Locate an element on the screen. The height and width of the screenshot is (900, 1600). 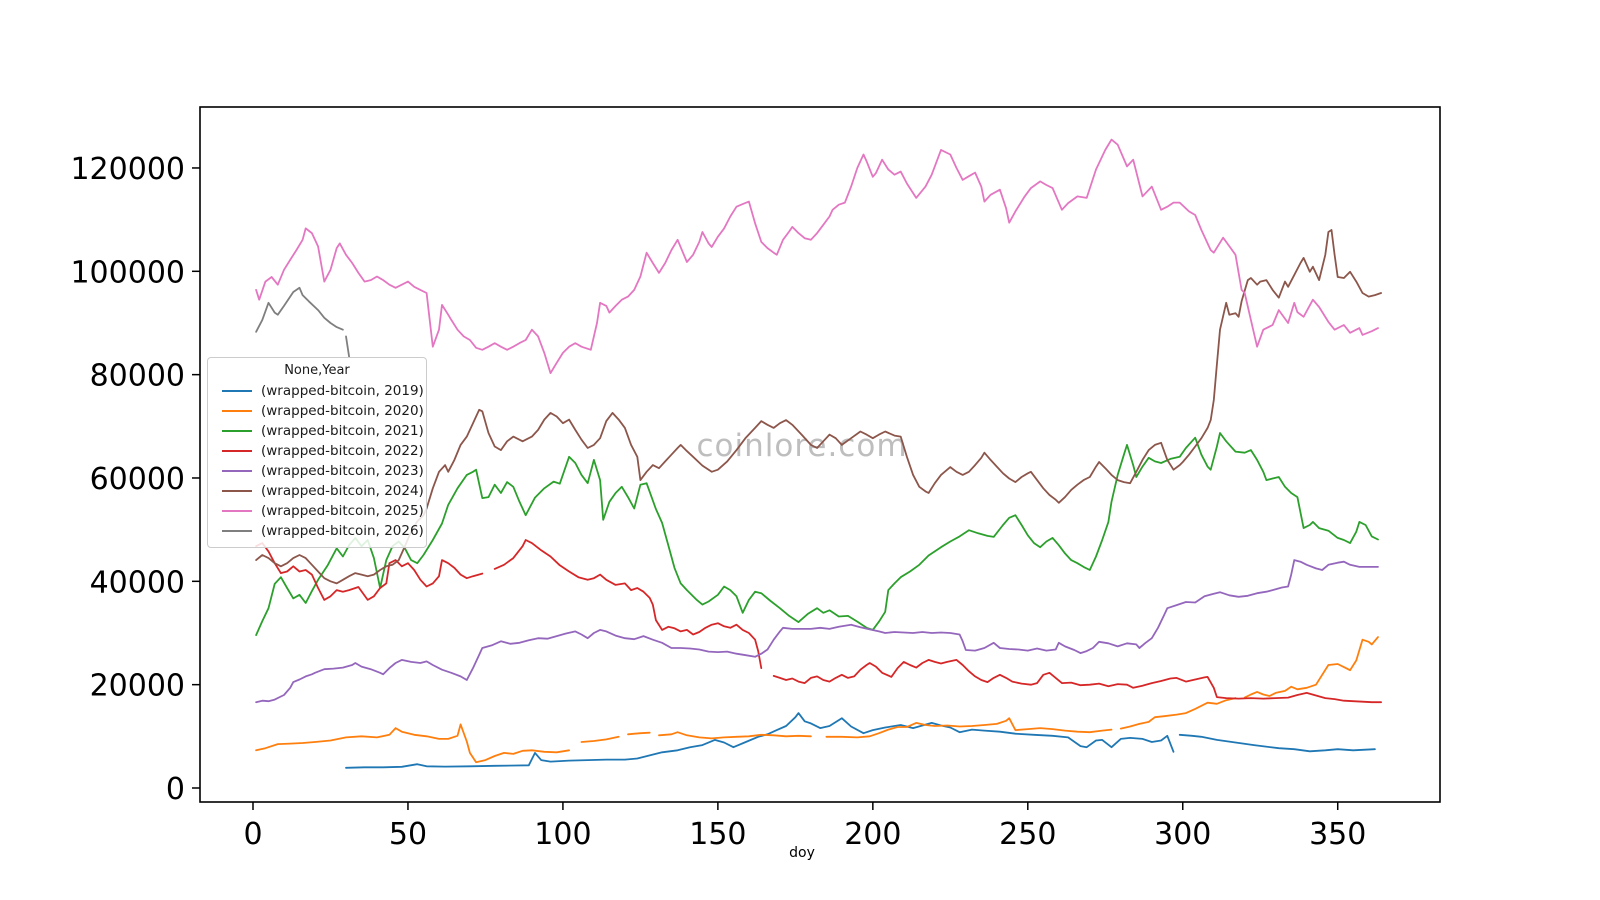
x-axis-label: doy is located at coordinates (802, 853).